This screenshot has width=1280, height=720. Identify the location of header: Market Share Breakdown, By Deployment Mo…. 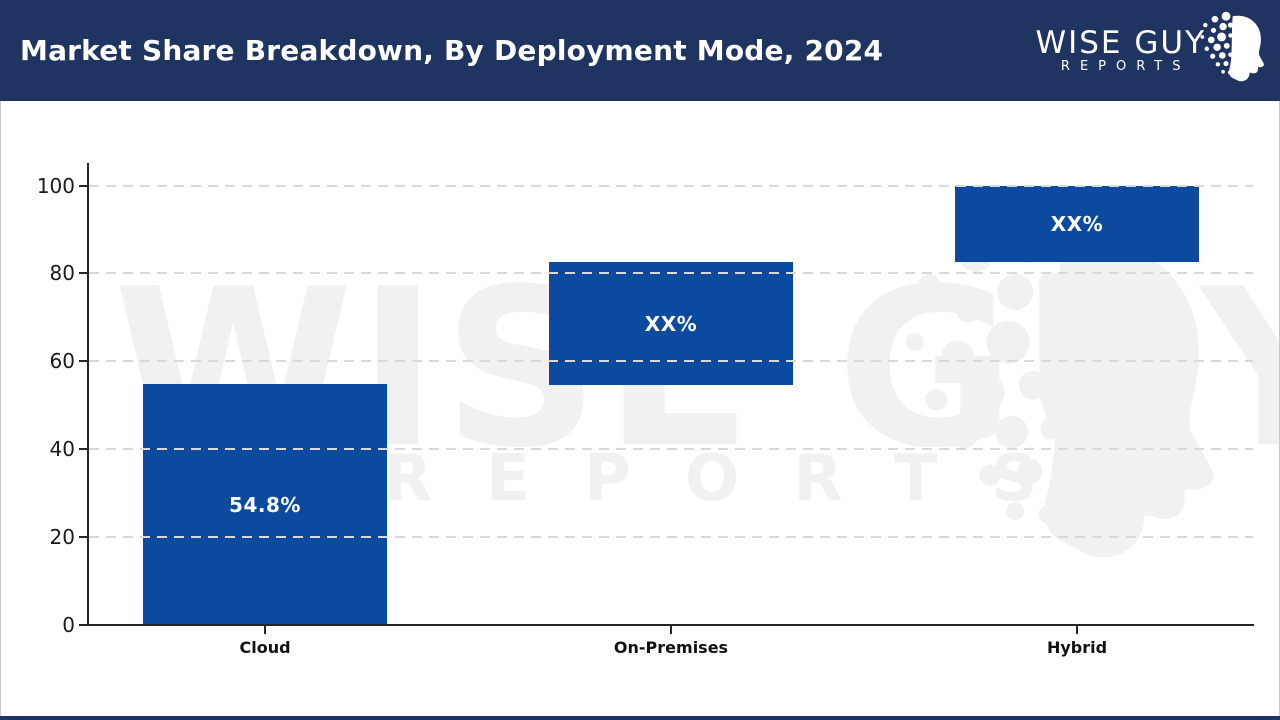
(640, 50).